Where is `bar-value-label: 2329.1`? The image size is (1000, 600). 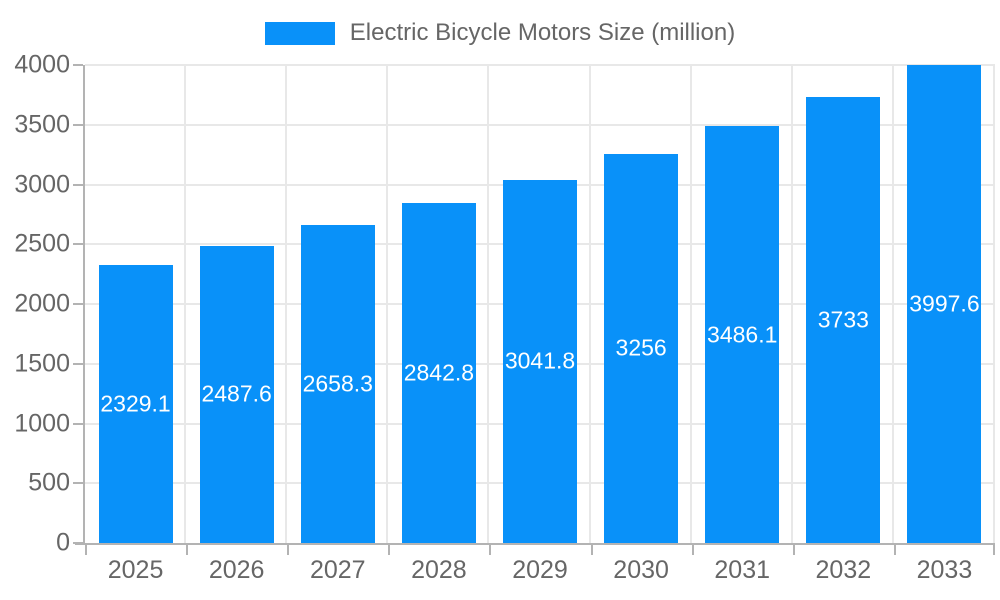 bar-value-label: 2329.1 is located at coordinates (135, 403).